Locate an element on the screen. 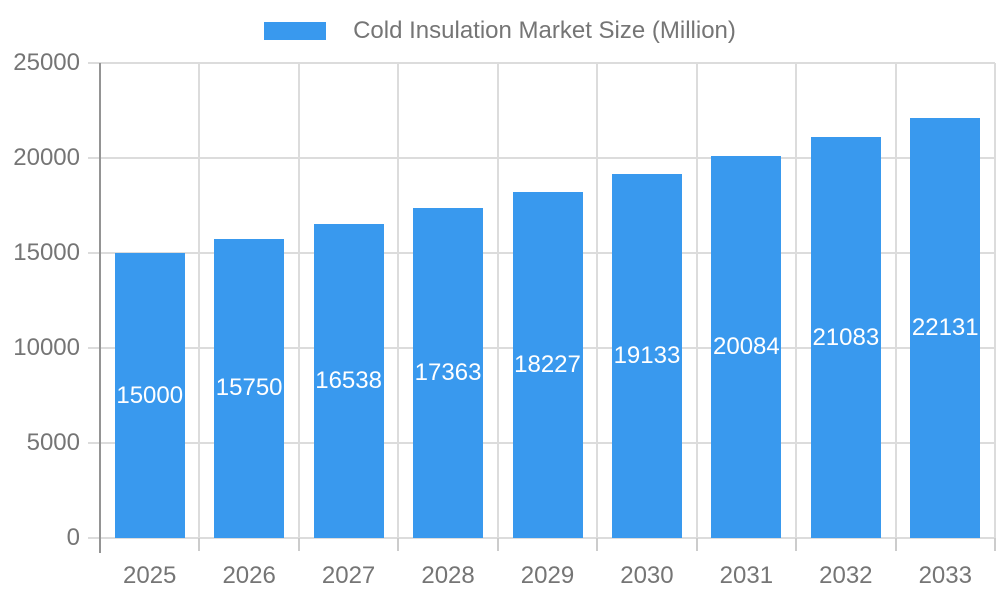 This screenshot has height=600, width=1000. x-tick-label: 2032 is located at coordinates (846, 575).